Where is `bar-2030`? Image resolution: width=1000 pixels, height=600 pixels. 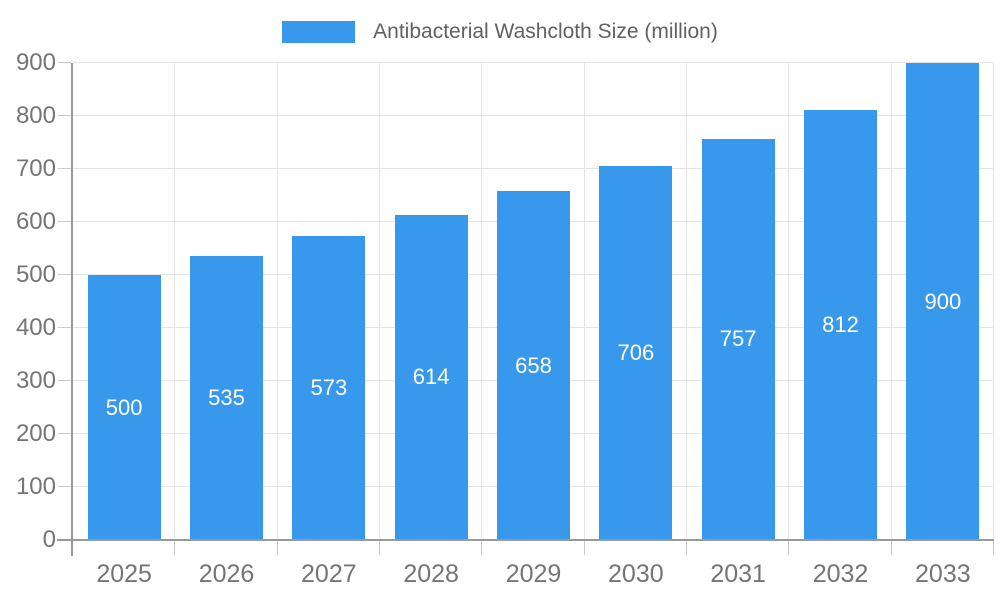 bar-2030 is located at coordinates (636, 352).